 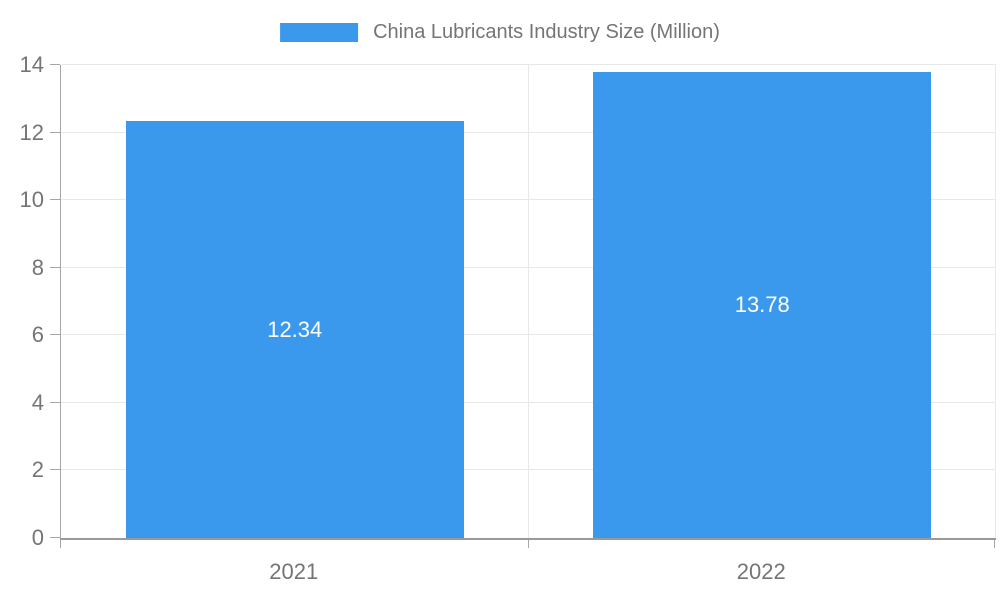 What do you see at coordinates (37, 537) in the screenshot?
I see `y-axis-tick-label: 0` at bounding box center [37, 537].